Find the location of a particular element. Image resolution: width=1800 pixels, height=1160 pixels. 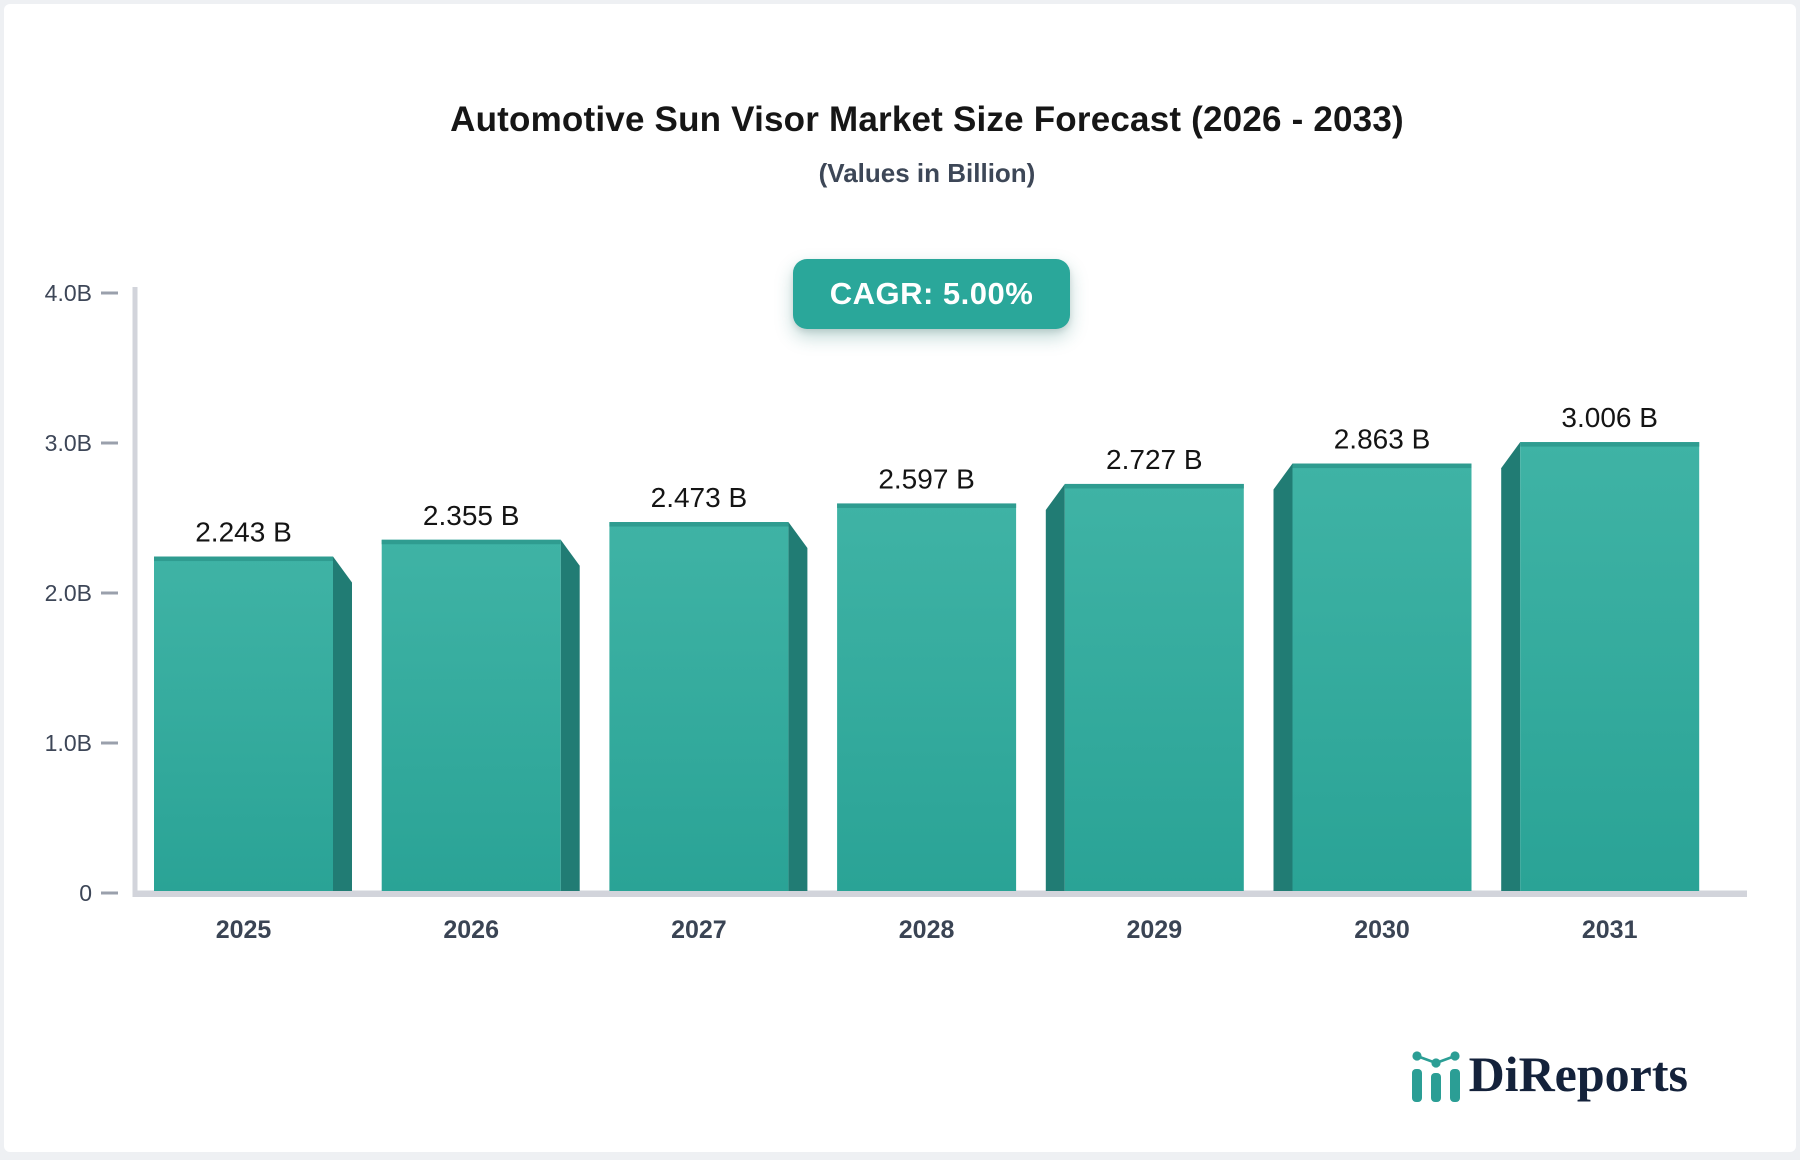

value-label: 2.597 B is located at coordinates (926, 478).